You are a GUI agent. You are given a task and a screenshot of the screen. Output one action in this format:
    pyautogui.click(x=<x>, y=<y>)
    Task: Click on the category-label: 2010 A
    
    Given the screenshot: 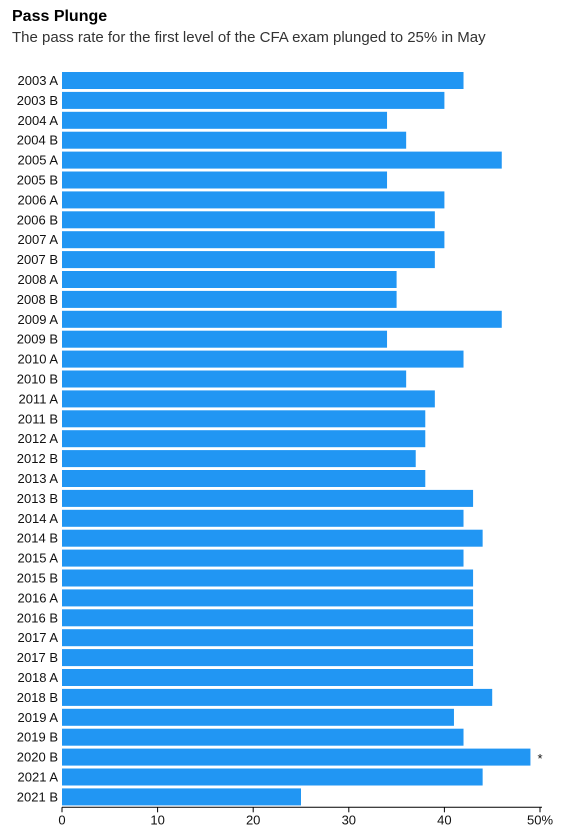 What is the action you would take?
    pyautogui.click(x=38, y=359)
    